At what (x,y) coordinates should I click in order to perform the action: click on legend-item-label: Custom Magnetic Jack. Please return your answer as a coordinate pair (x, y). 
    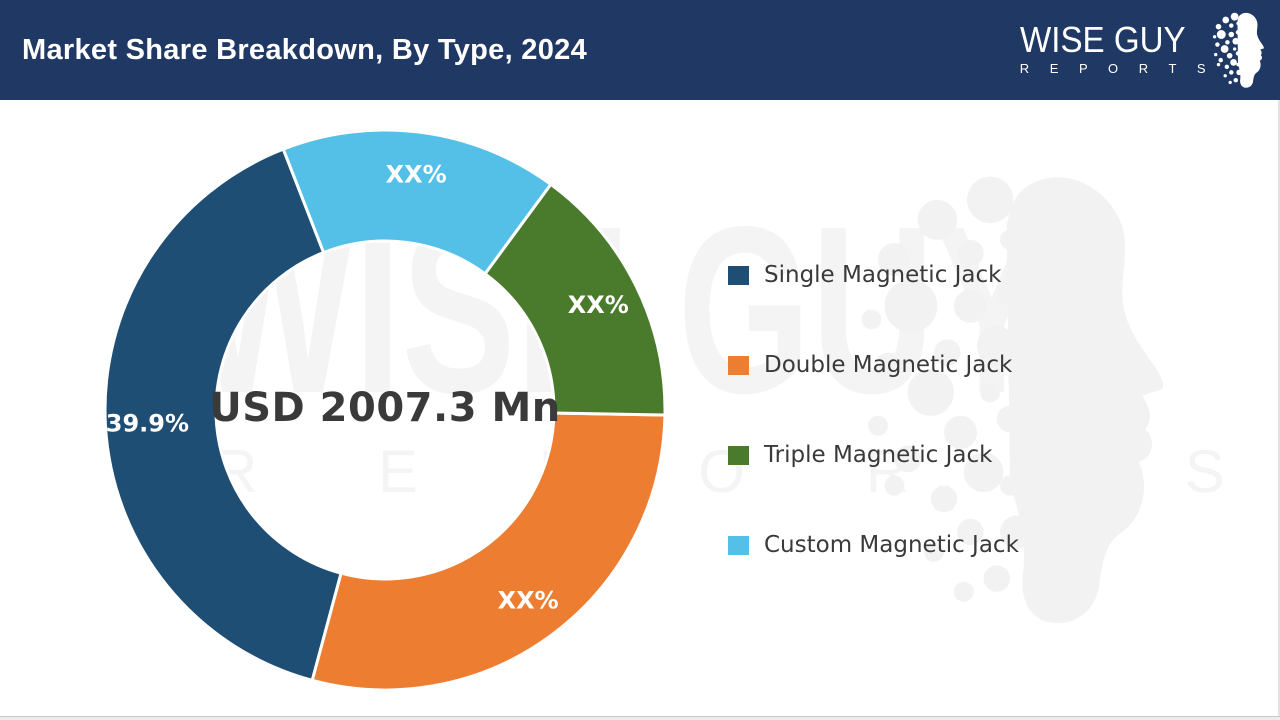
    Looking at the image, I should click on (891, 545).